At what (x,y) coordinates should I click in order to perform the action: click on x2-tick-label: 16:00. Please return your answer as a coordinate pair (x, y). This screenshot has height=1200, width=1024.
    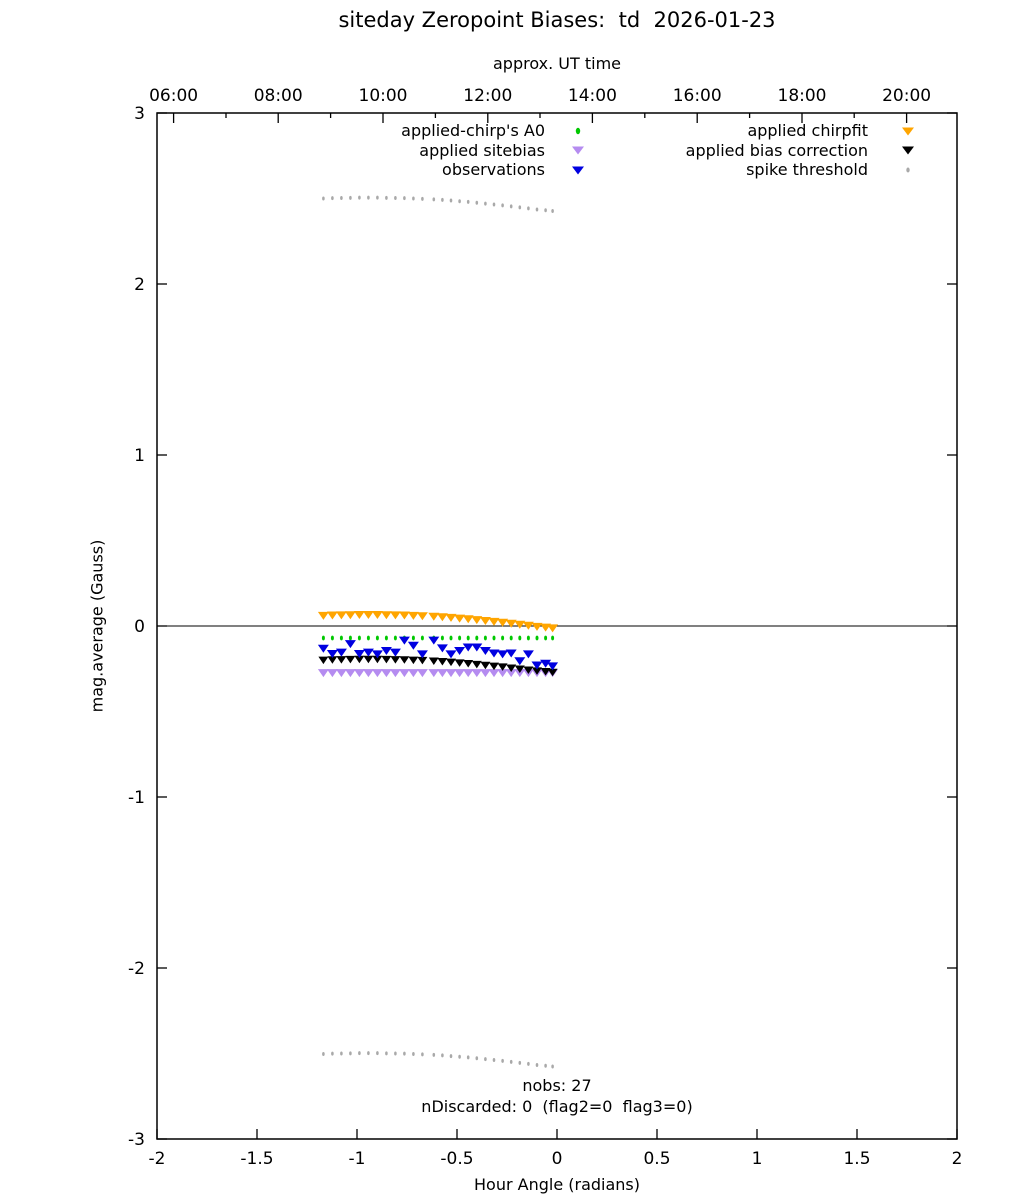
    Looking at the image, I should click on (697, 96).